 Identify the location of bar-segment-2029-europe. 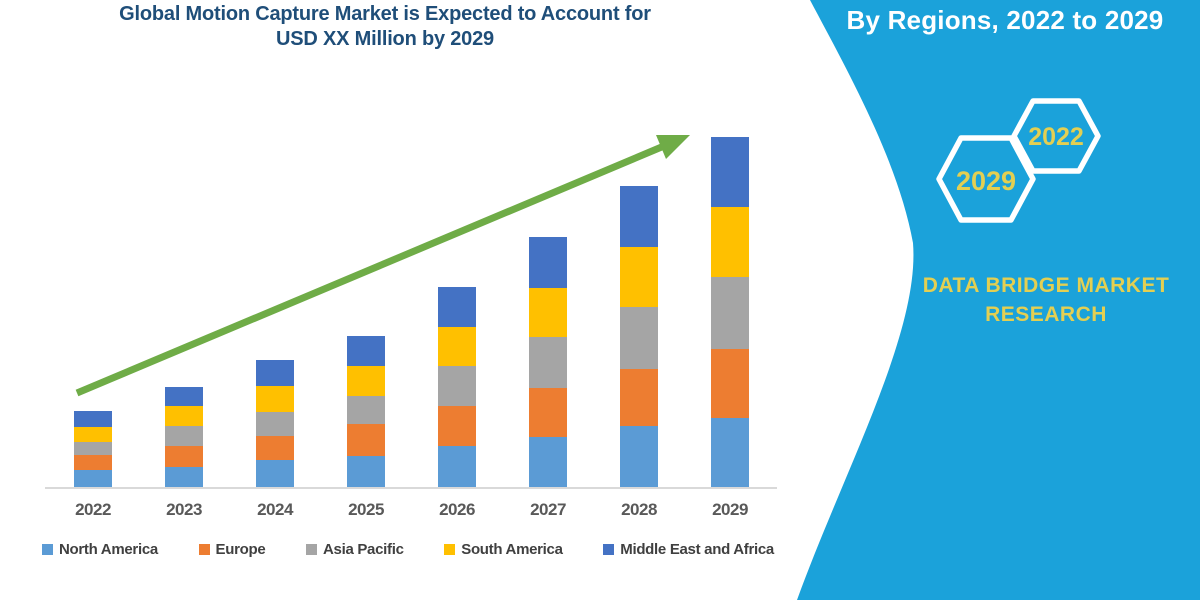
(730, 383).